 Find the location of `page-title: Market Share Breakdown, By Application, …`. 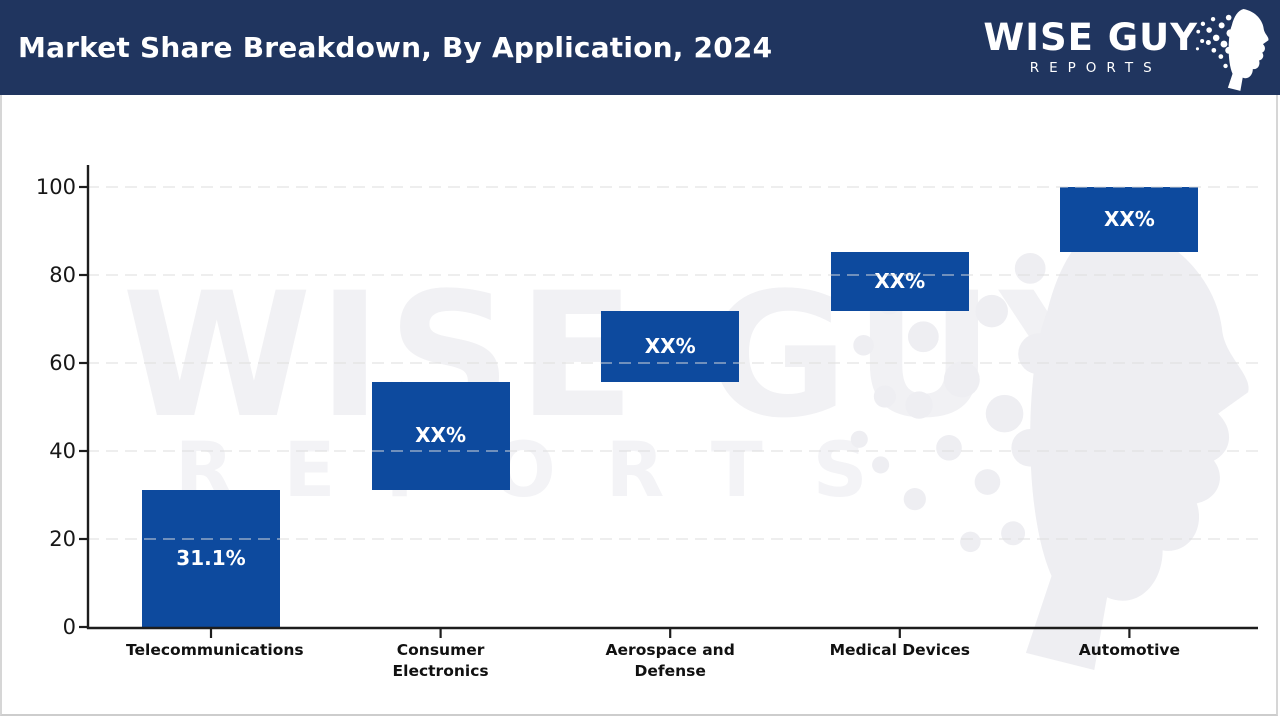

page-title: Market Share Breakdown, By Application, … is located at coordinates (395, 47).